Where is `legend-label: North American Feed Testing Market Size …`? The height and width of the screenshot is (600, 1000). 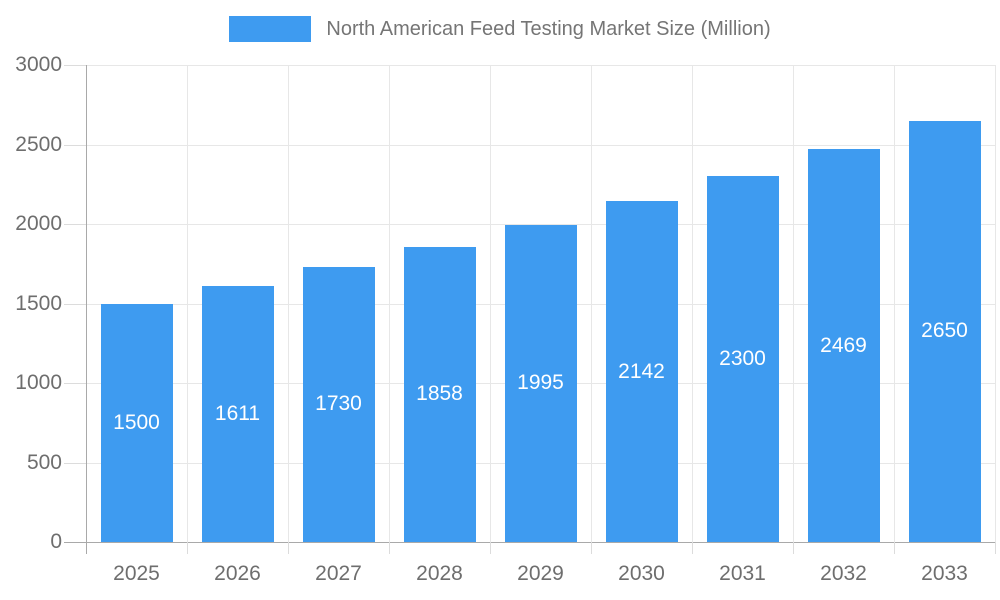
legend-label: North American Feed Testing Market Size … is located at coordinates (548, 29).